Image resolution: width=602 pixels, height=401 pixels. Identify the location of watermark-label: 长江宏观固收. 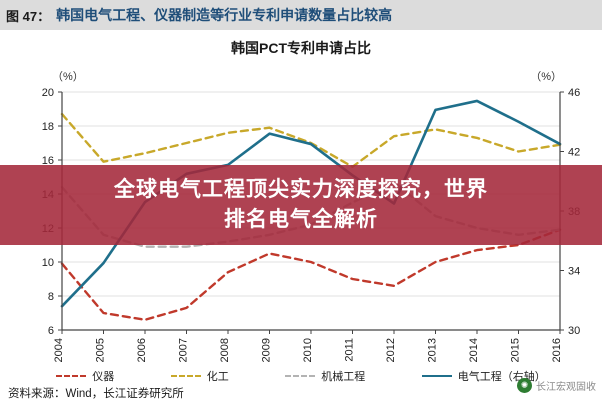
(566, 387).